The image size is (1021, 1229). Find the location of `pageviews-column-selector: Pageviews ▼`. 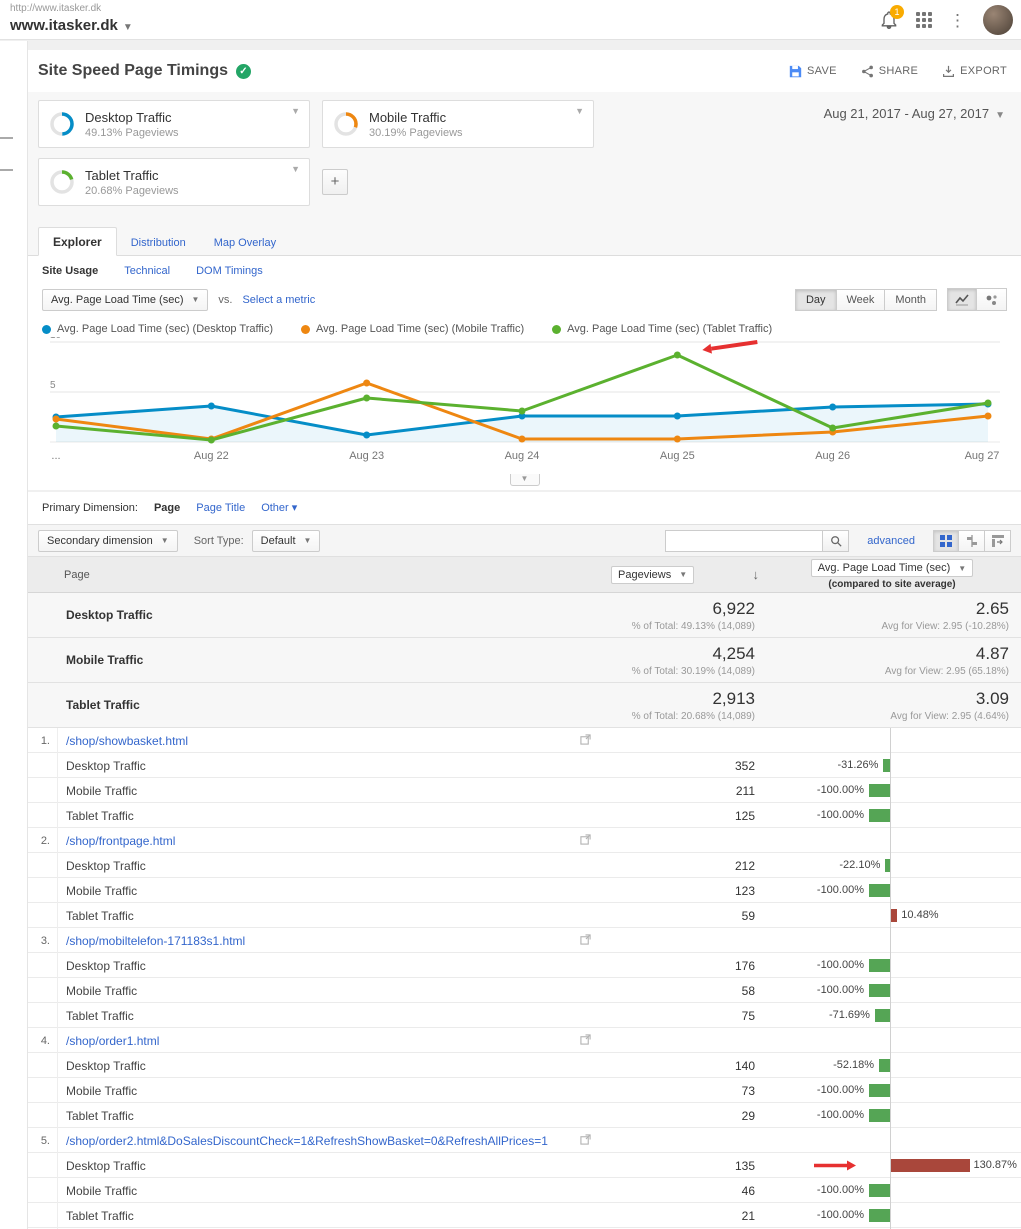

pageviews-column-selector: Pageviews ▼ is located at coordinates (653, 574).